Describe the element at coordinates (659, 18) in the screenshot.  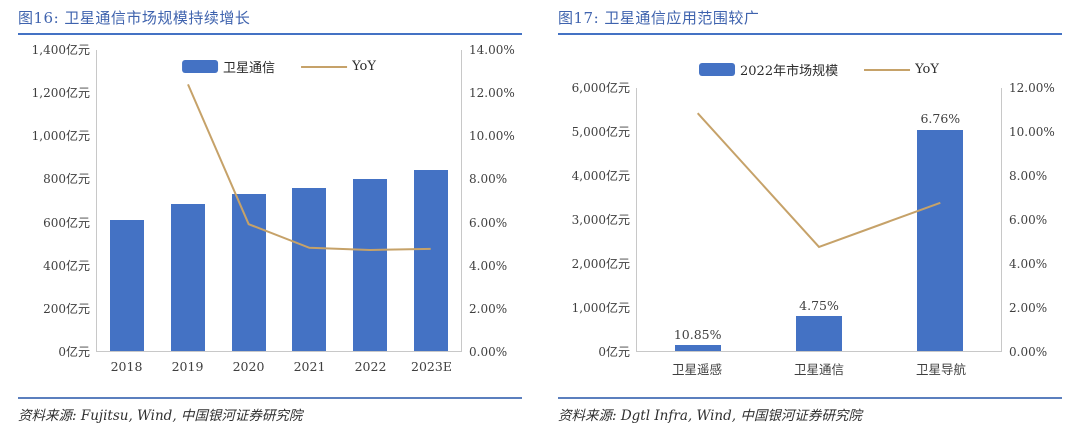
I see `figure-17-title: 图17: 卫星通信应用范围较广` at that location.